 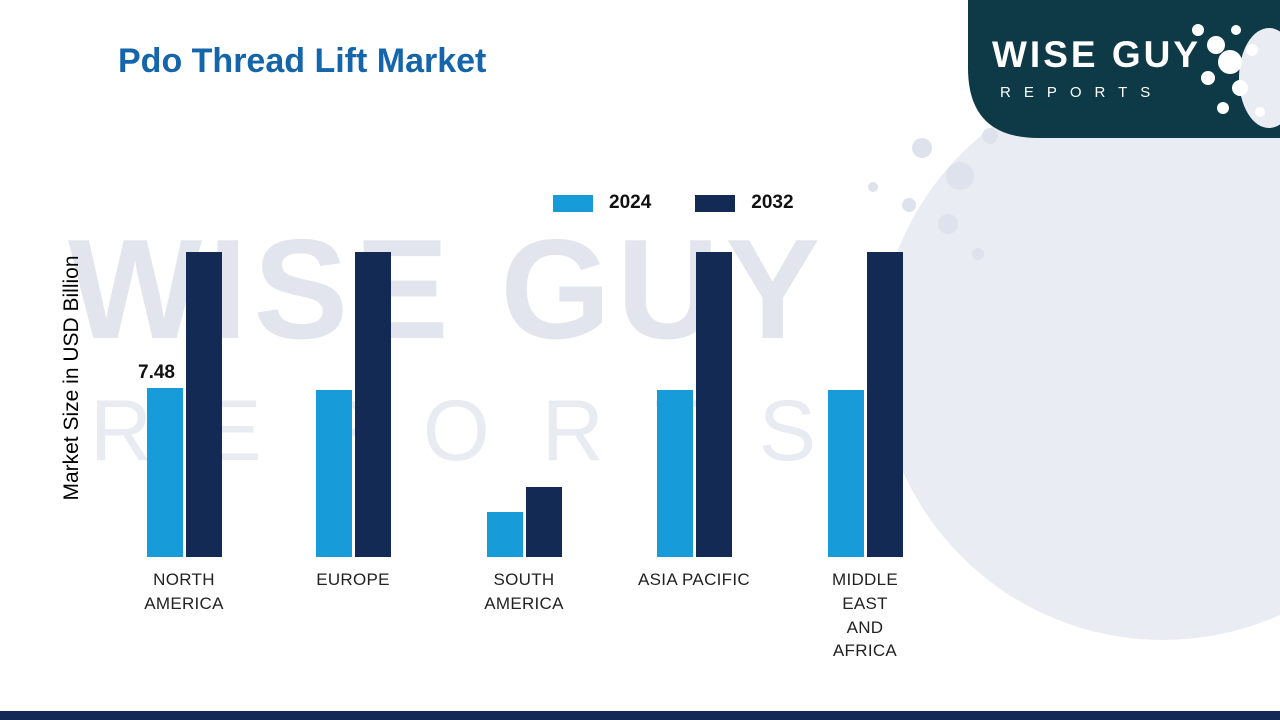 What do you see at coordinates (640, 715) in the screenshot?
I see `bottom-accent-bar` at bounding box center [640, 715].